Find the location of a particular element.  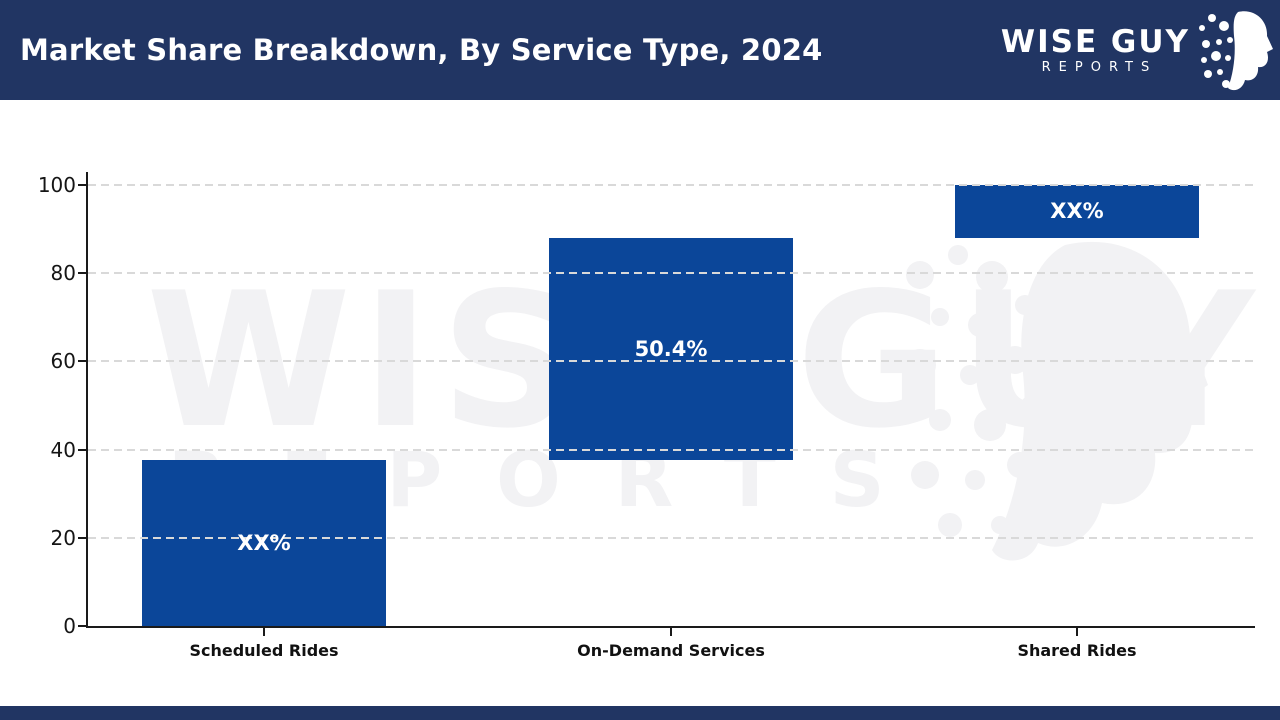

bar-shared-rides is located at coordinates (1077, 211).